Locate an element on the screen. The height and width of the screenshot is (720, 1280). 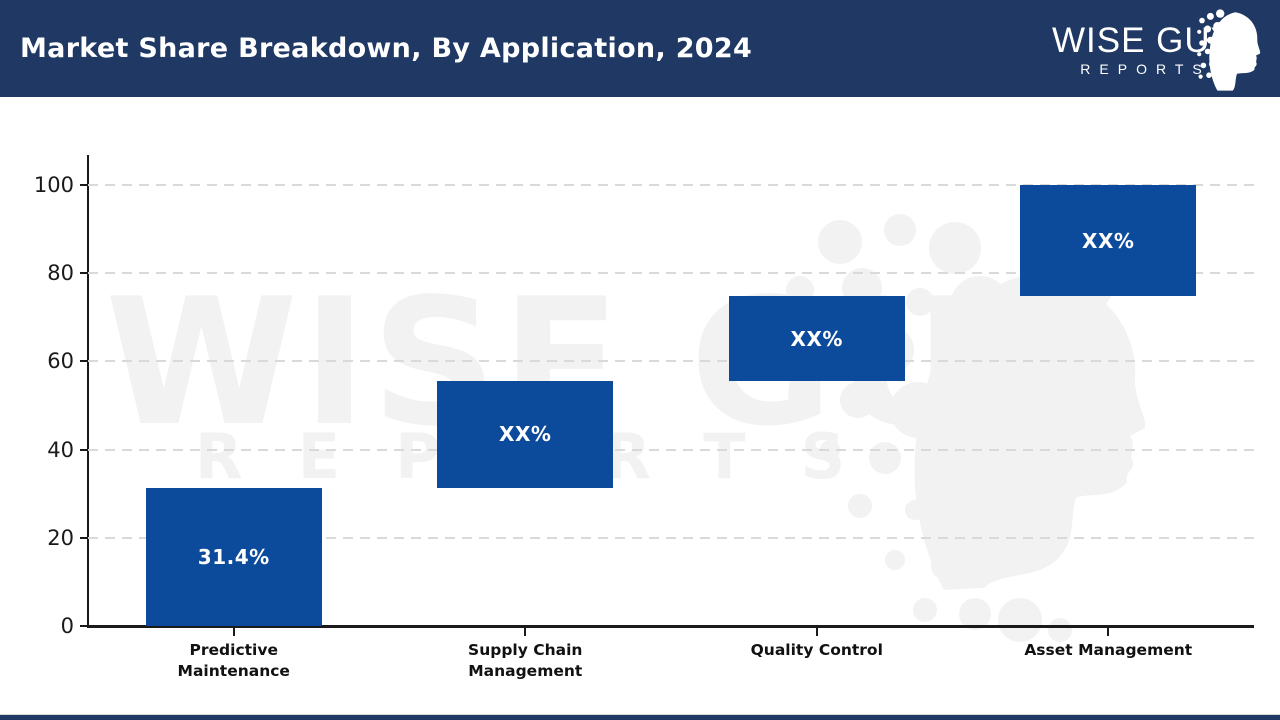
x-category-label-asset-management: Asset Management is located at coordinates (1108, 650).